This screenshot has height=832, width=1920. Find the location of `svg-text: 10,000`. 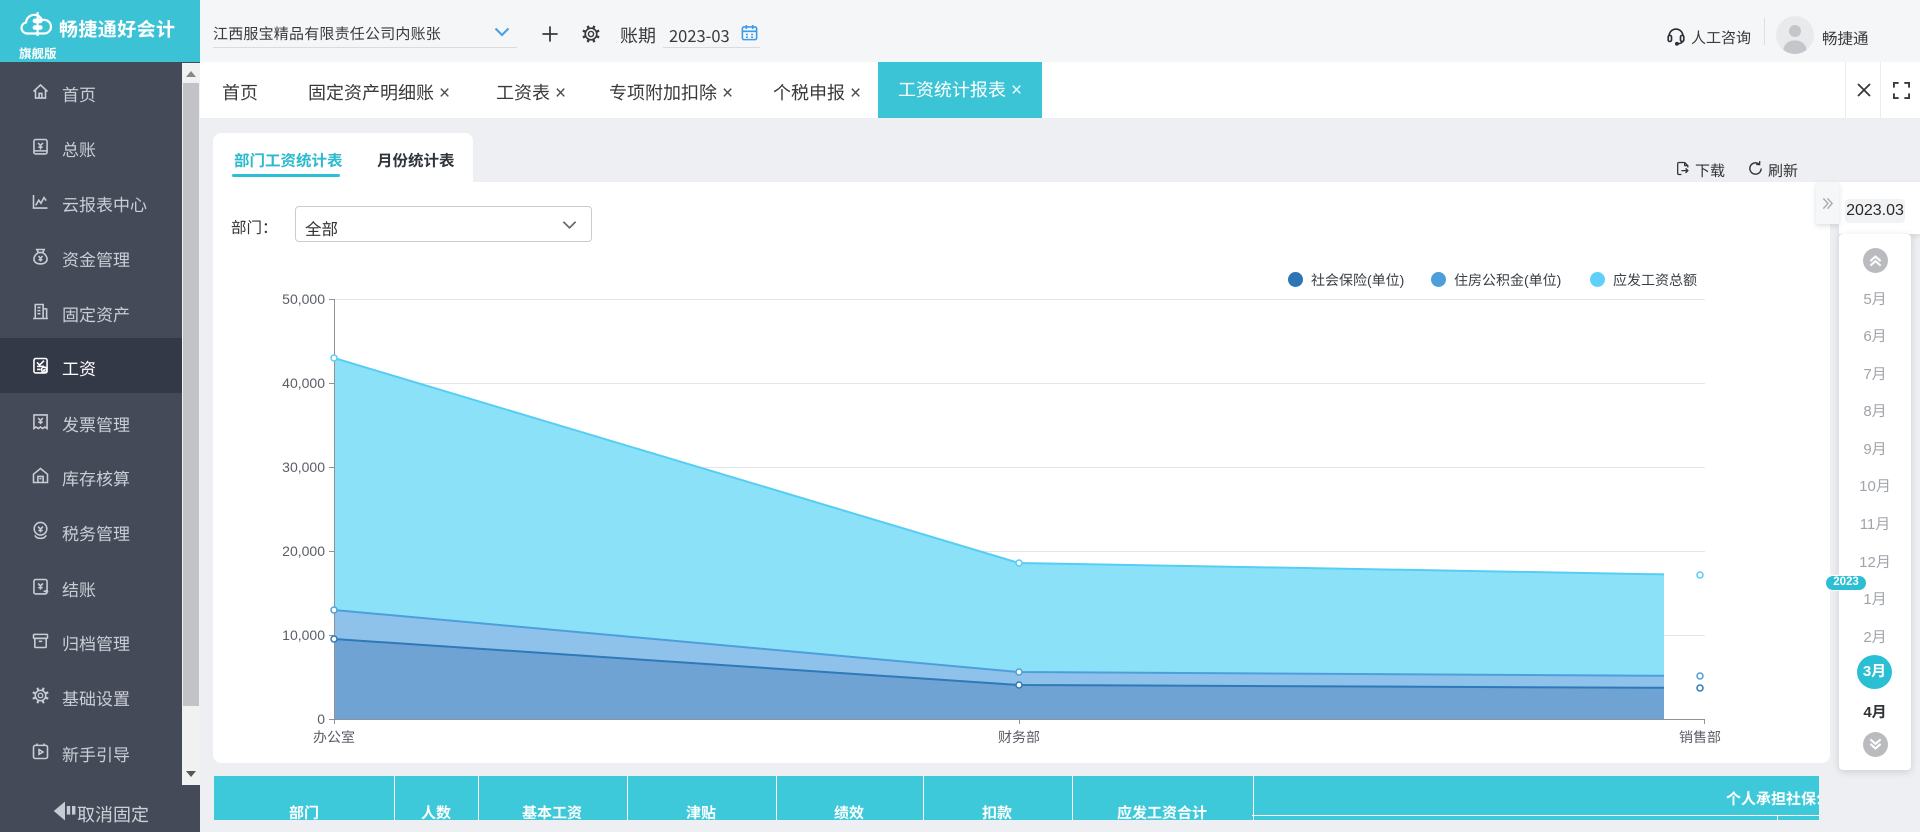

svg-text: 10,000 is located at coordinates (303, 635).